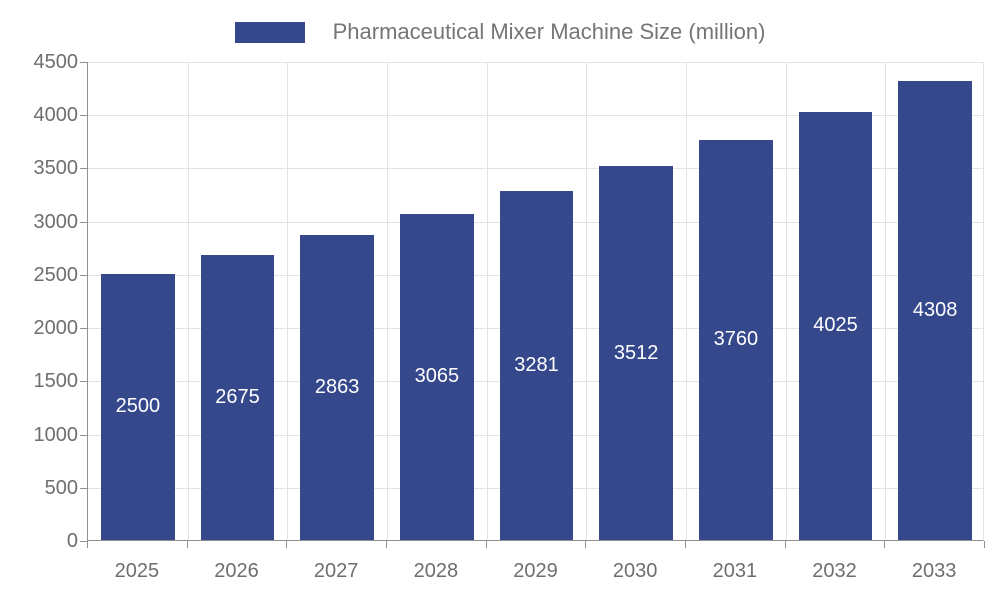 The height and width of the screenshot is (600, 1000). I want to click on y-tick-label: 2500, so click(56, 274).